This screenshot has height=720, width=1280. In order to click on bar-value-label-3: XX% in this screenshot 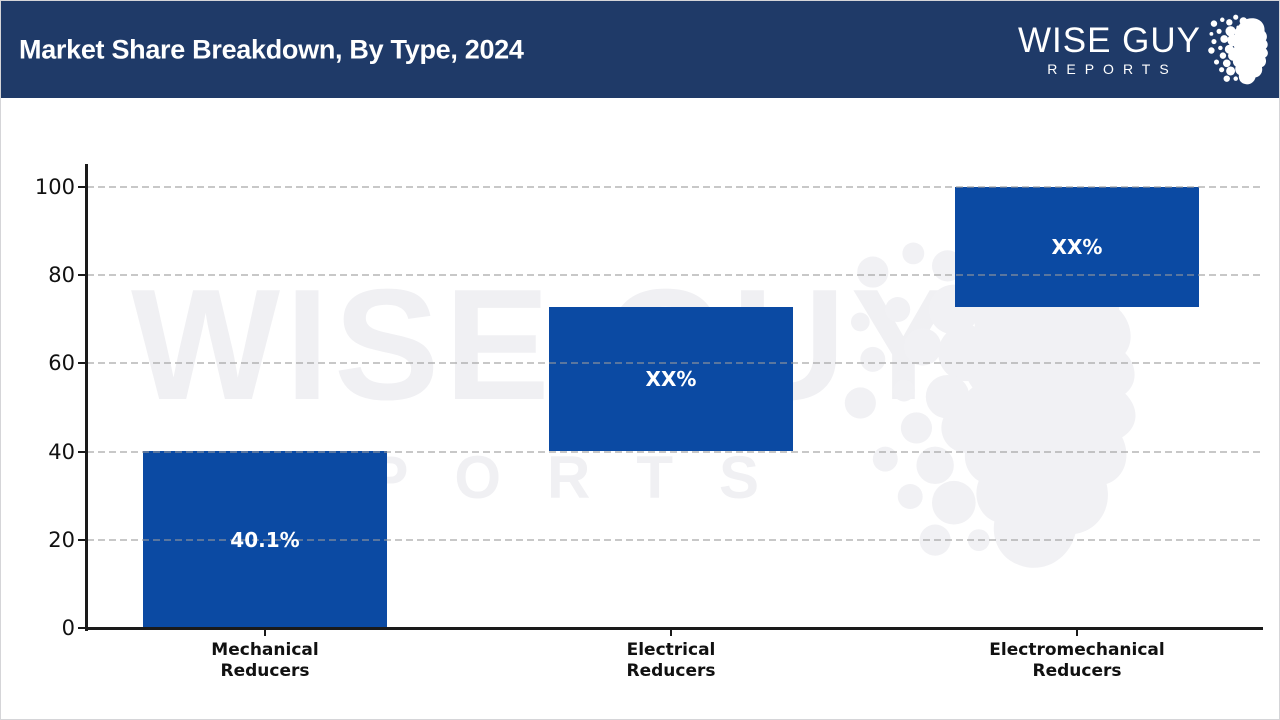, I will do `click(1077, 246)`.